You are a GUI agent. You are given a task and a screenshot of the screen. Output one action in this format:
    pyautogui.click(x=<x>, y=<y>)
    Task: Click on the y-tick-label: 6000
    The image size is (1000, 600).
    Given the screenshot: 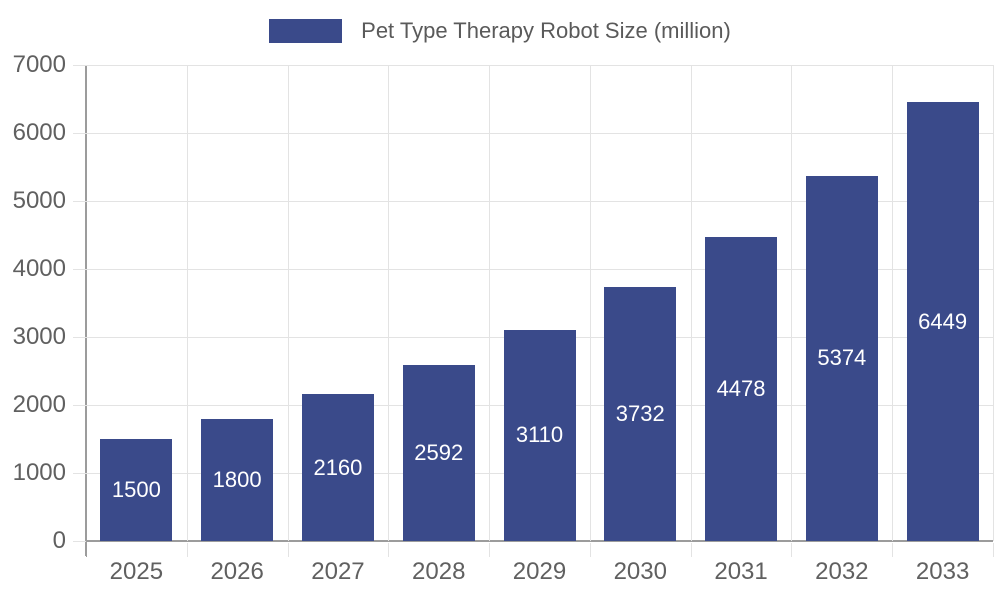 What is the action you would take?
    pyautogui.click(x=39, y=132)
    